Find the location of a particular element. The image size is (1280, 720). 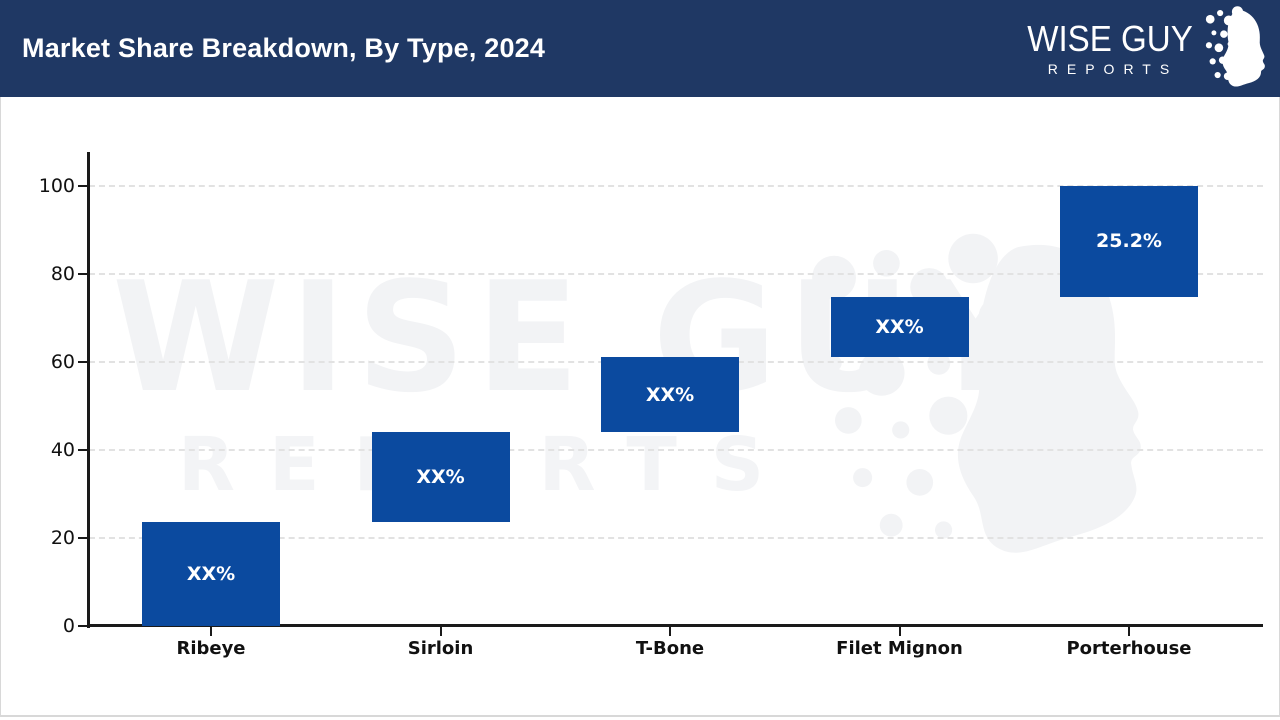

bar-sirloin: XX% is located at coordinates (440, 477).